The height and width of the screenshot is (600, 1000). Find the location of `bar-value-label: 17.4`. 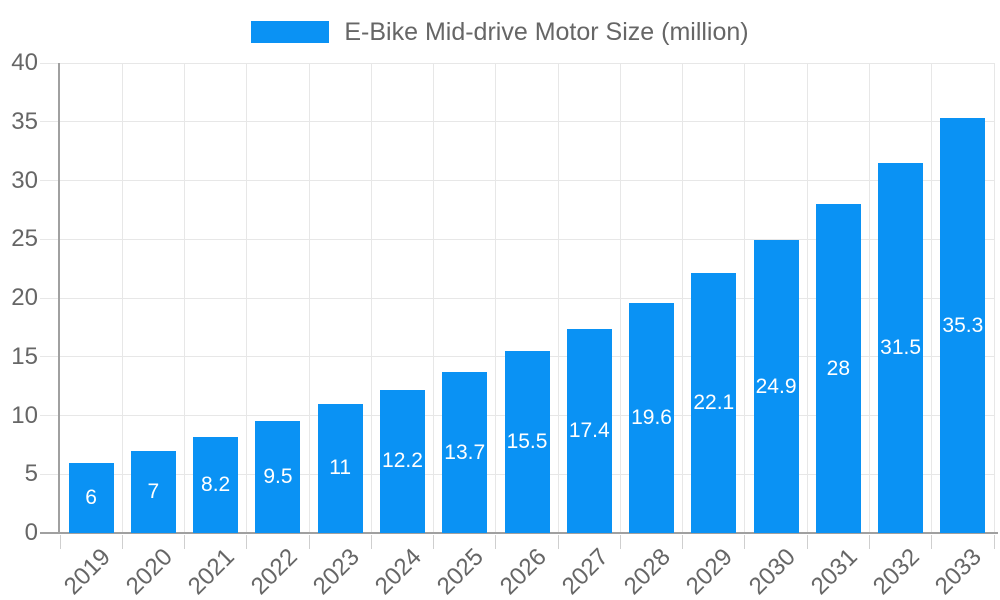

bar-value-label: 17.4 is located at coordinates (589, 430).